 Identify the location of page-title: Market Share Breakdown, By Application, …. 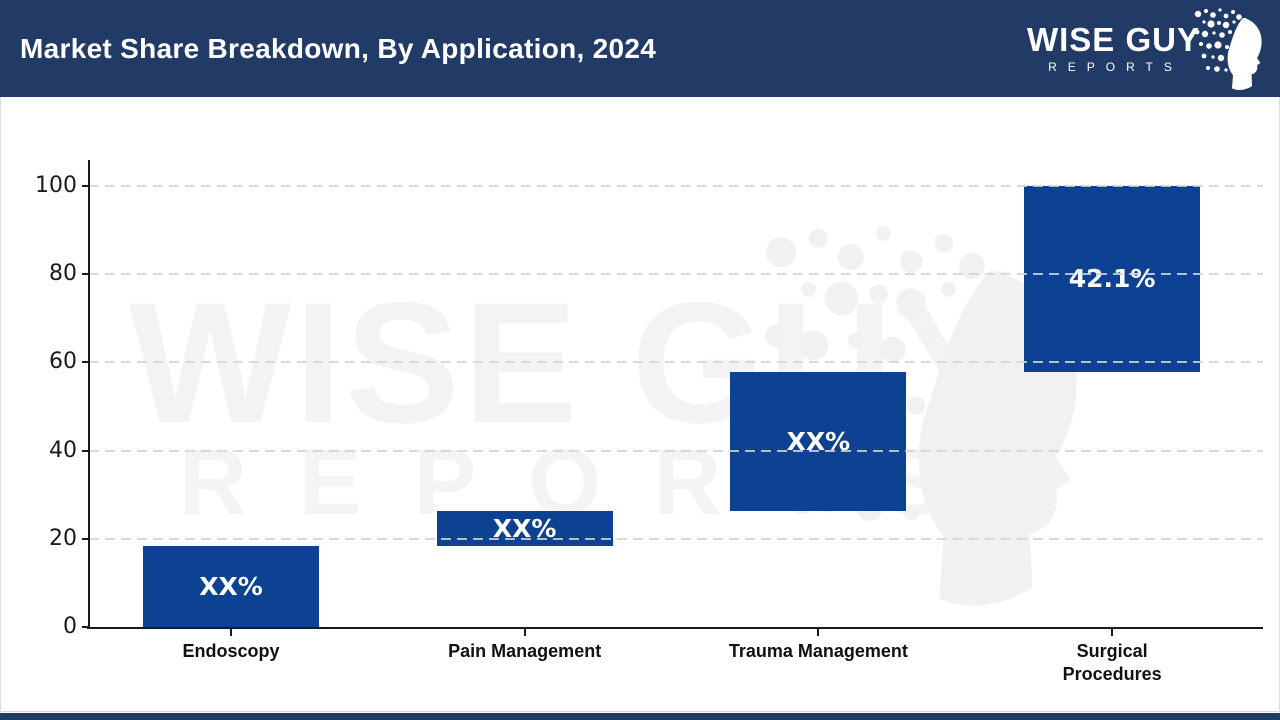
(338, 48).